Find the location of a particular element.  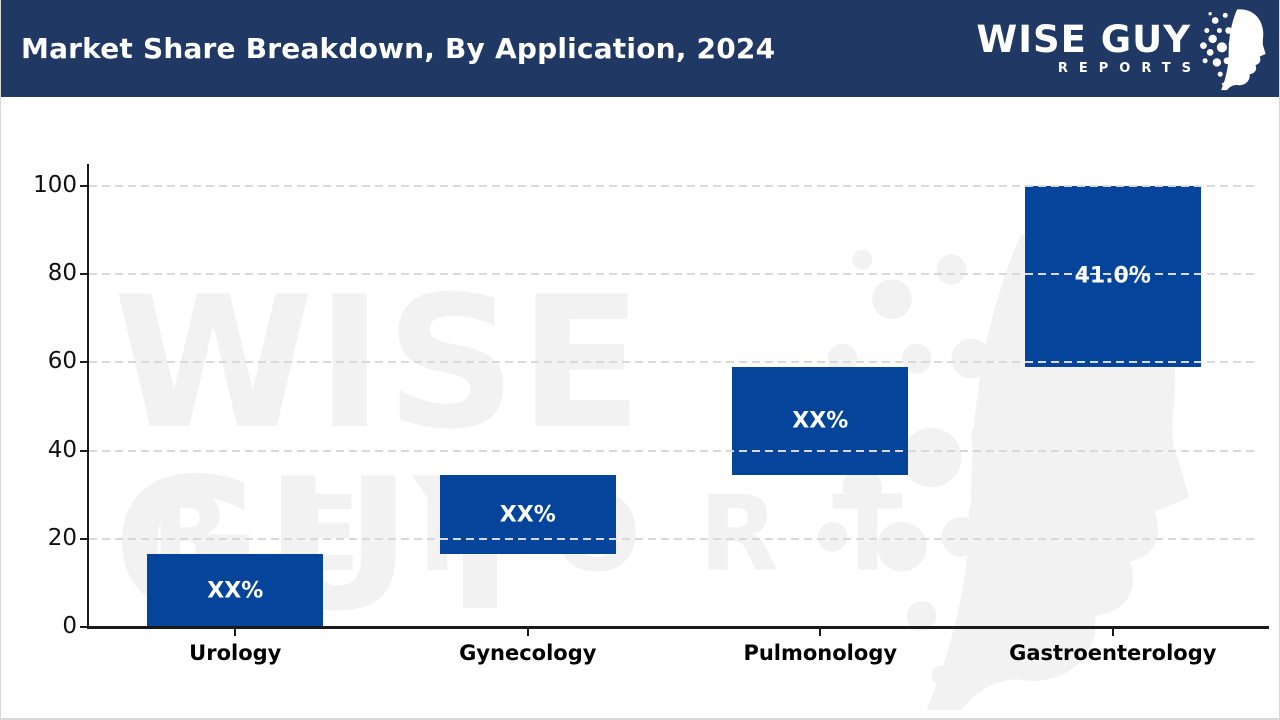

logo-wordmark-line2: REPORTS is located at coordinates (1129, 68).